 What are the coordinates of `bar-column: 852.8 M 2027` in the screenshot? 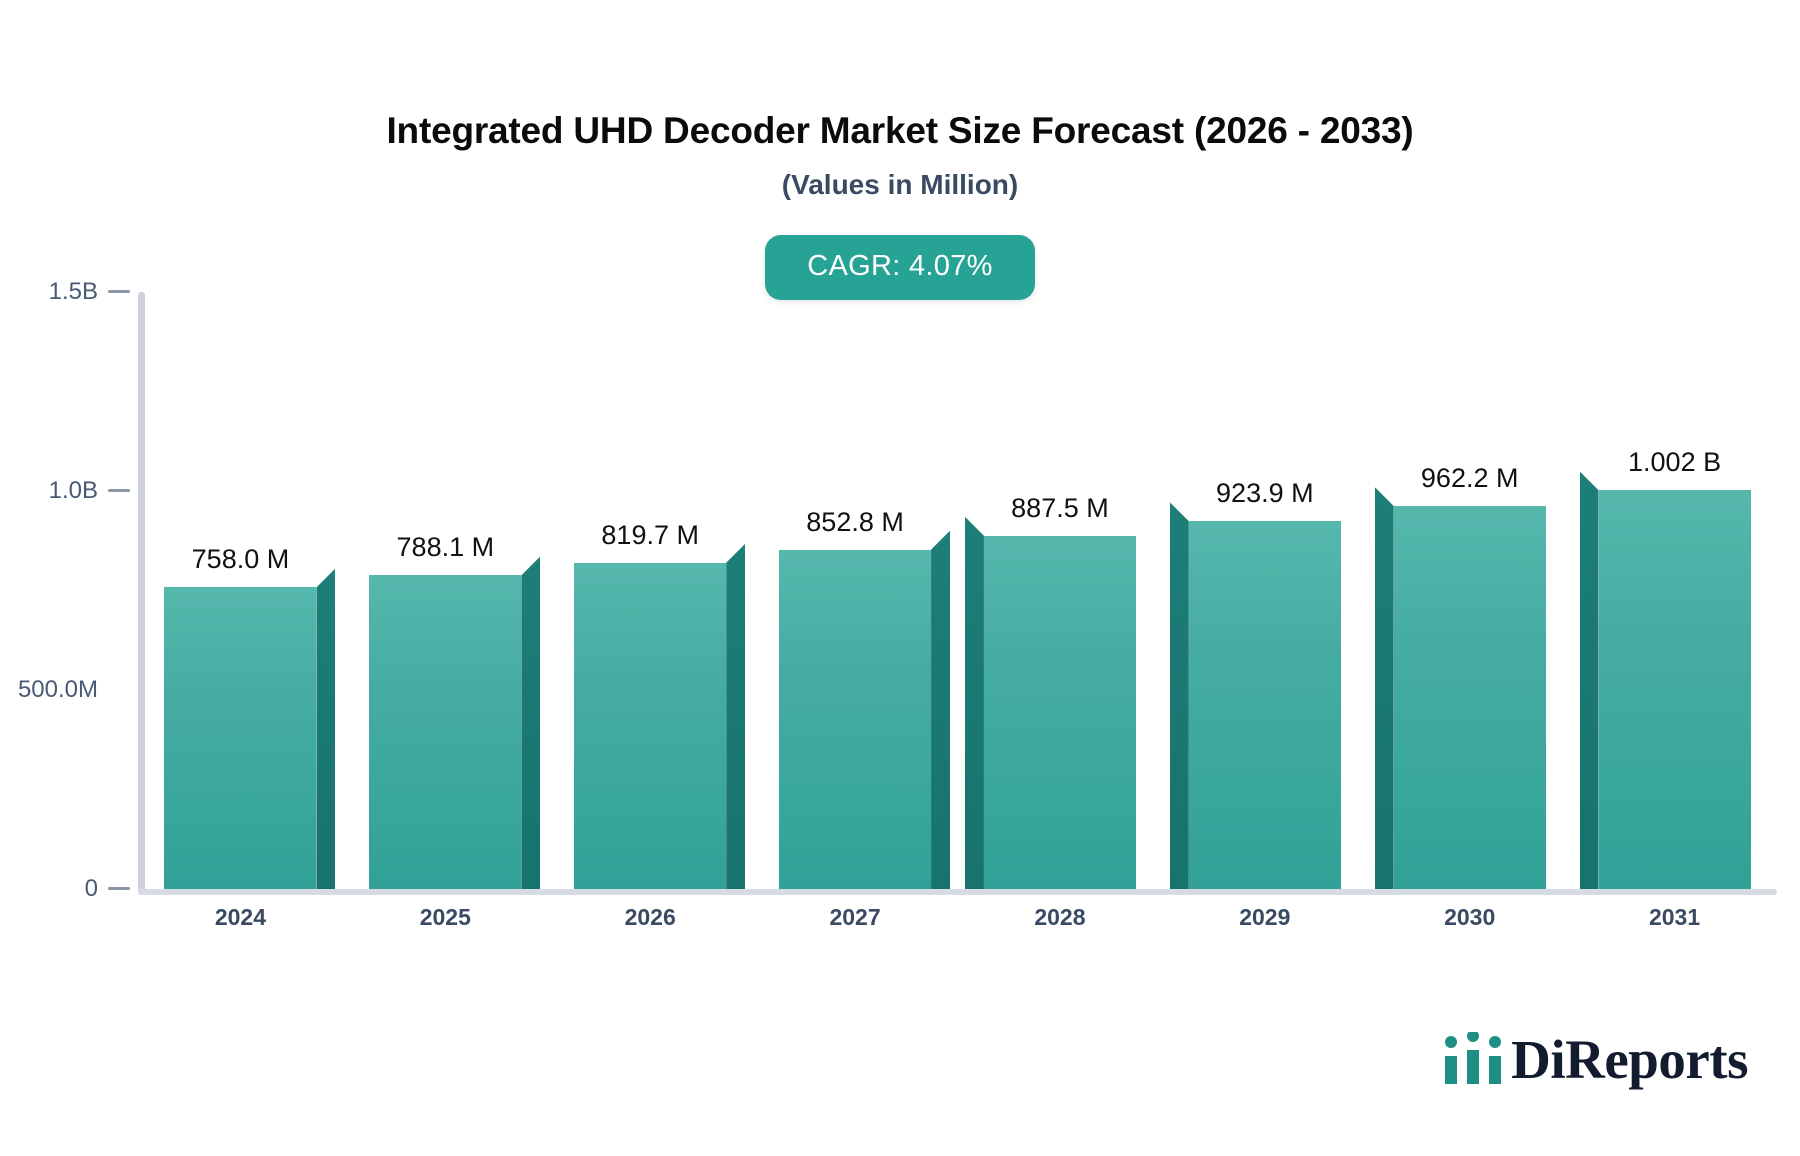 It's located at (865, 611).